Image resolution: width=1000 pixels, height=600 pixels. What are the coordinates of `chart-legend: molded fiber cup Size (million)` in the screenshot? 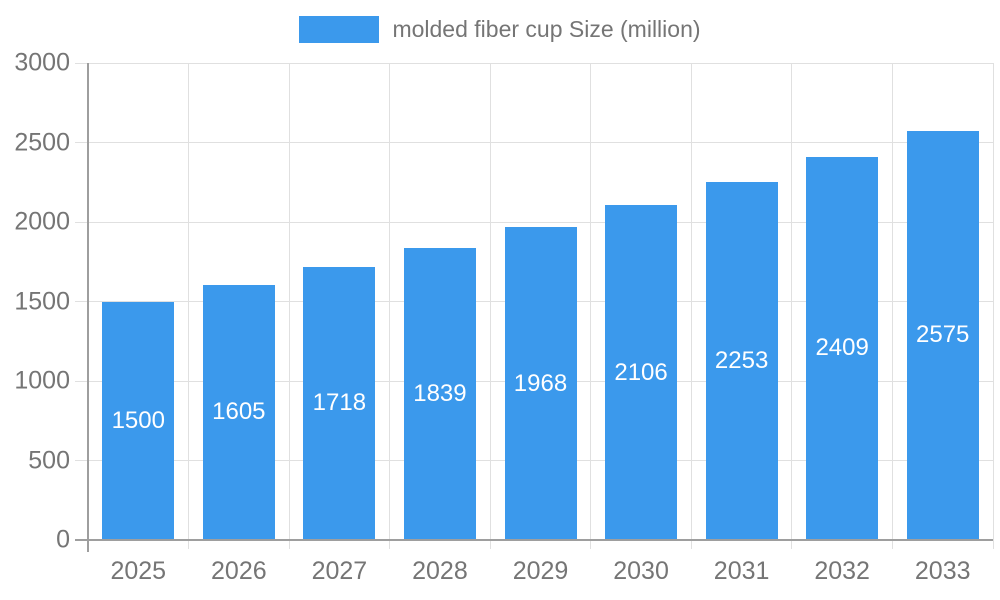 It's located at (500, 29).